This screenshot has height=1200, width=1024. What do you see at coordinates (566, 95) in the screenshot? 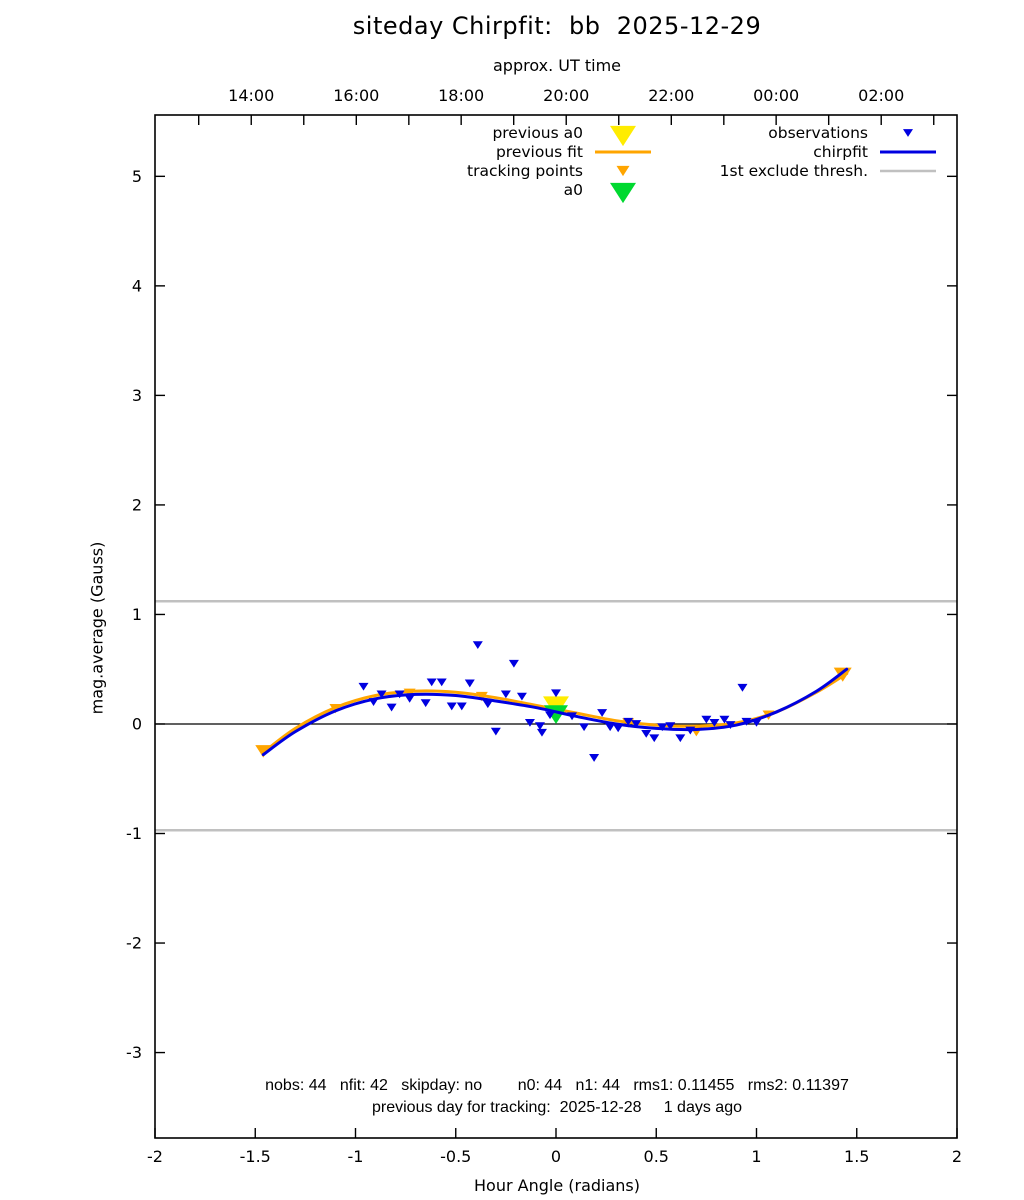
I see `ut-tick-label: 20:00` at bounding box center [566, 95].